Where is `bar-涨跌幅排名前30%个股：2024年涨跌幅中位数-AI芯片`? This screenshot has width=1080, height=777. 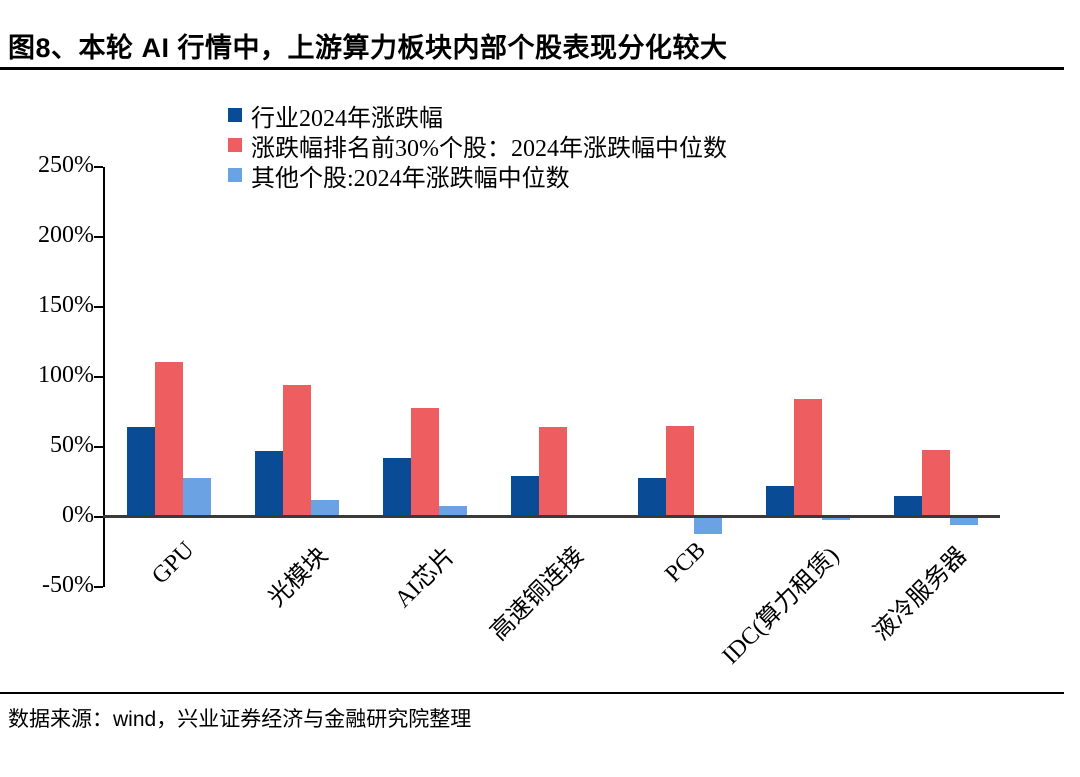 bar-涨跌幅排名前30%个股：2024年涨跌幅中位数-AI芯片 is located at coordinates (424, 462).